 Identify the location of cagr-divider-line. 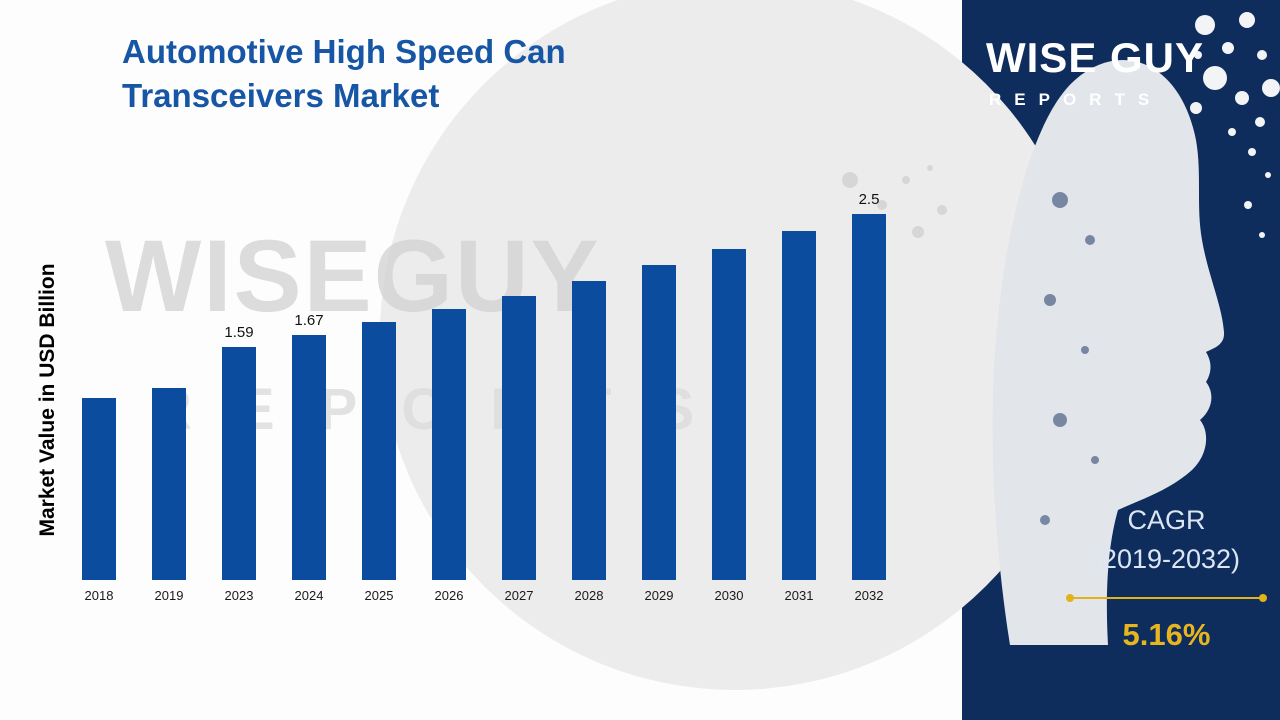
(1166, 598).